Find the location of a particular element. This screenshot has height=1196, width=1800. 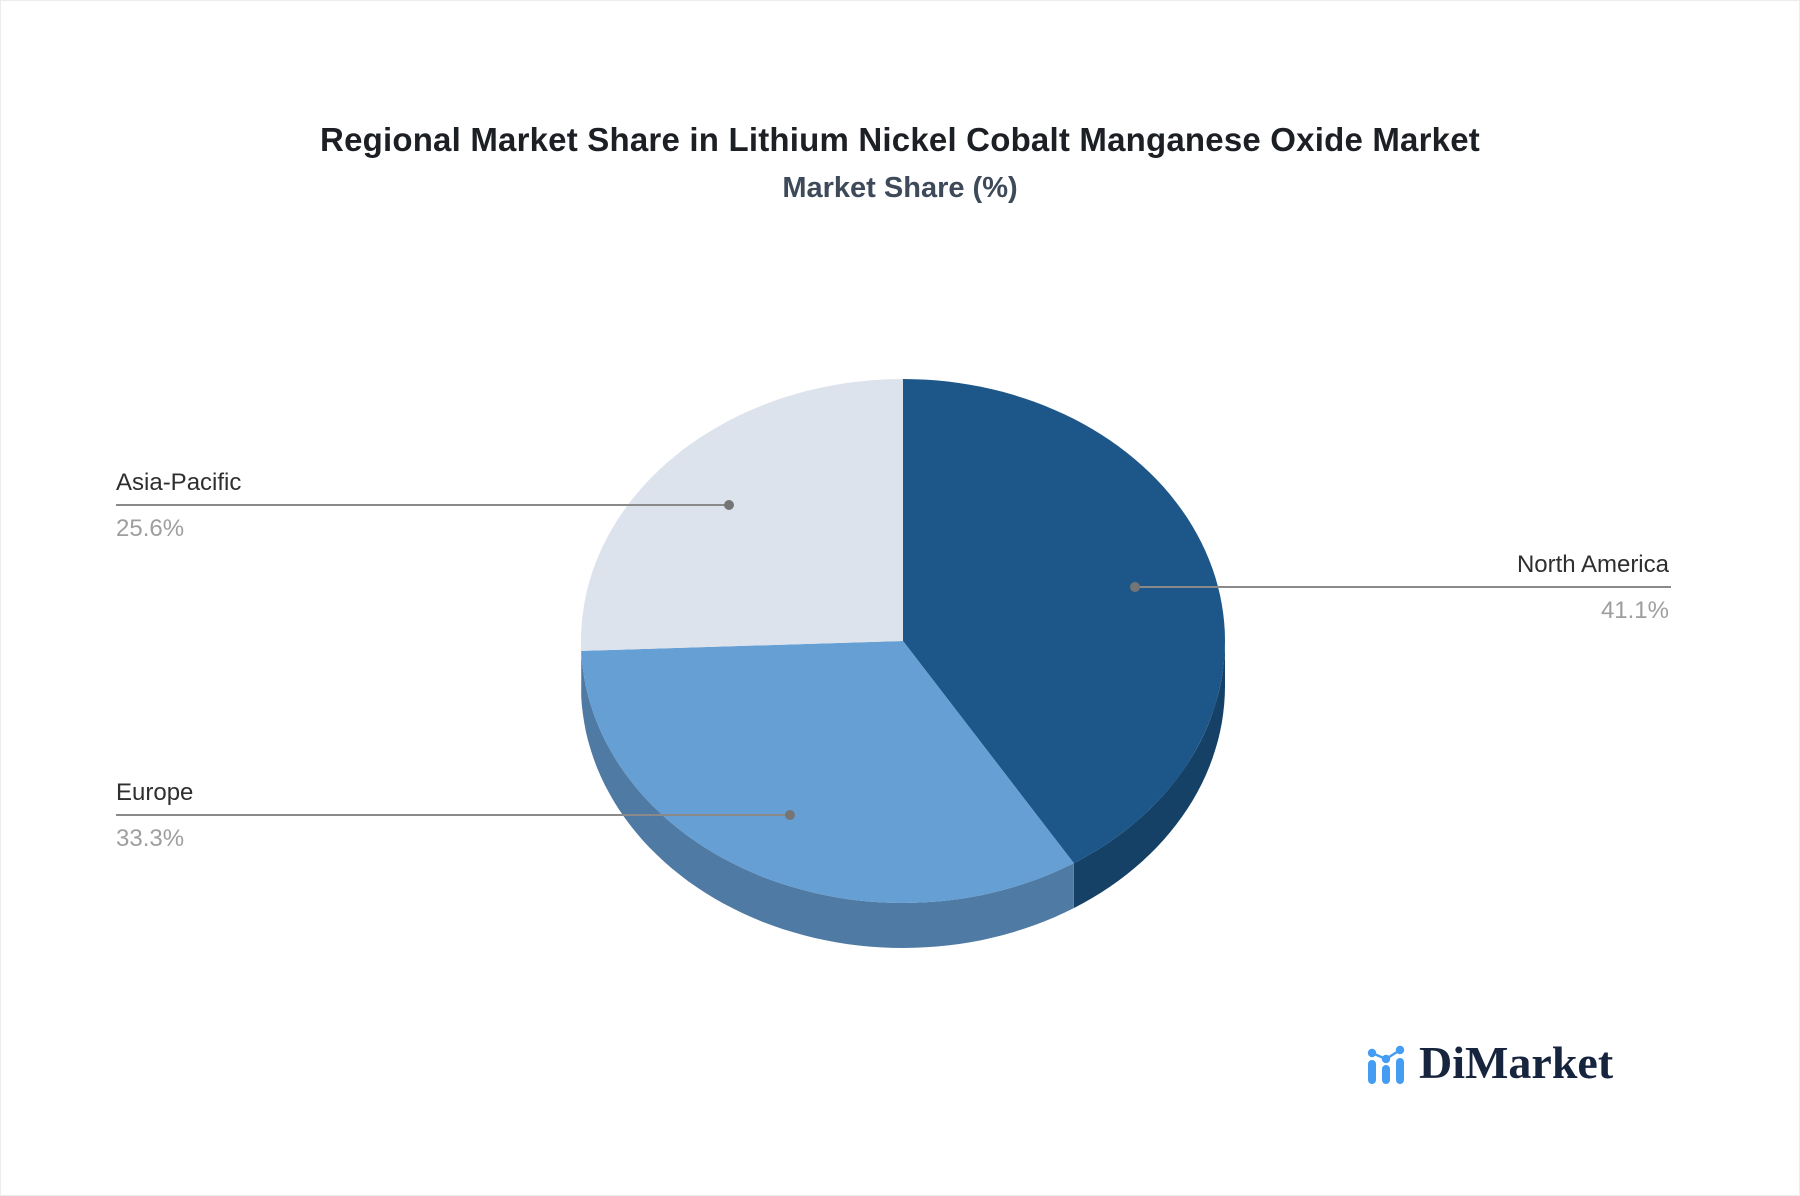

chart-subtitle: Market Share (%) is located at coordinates (900, 188).